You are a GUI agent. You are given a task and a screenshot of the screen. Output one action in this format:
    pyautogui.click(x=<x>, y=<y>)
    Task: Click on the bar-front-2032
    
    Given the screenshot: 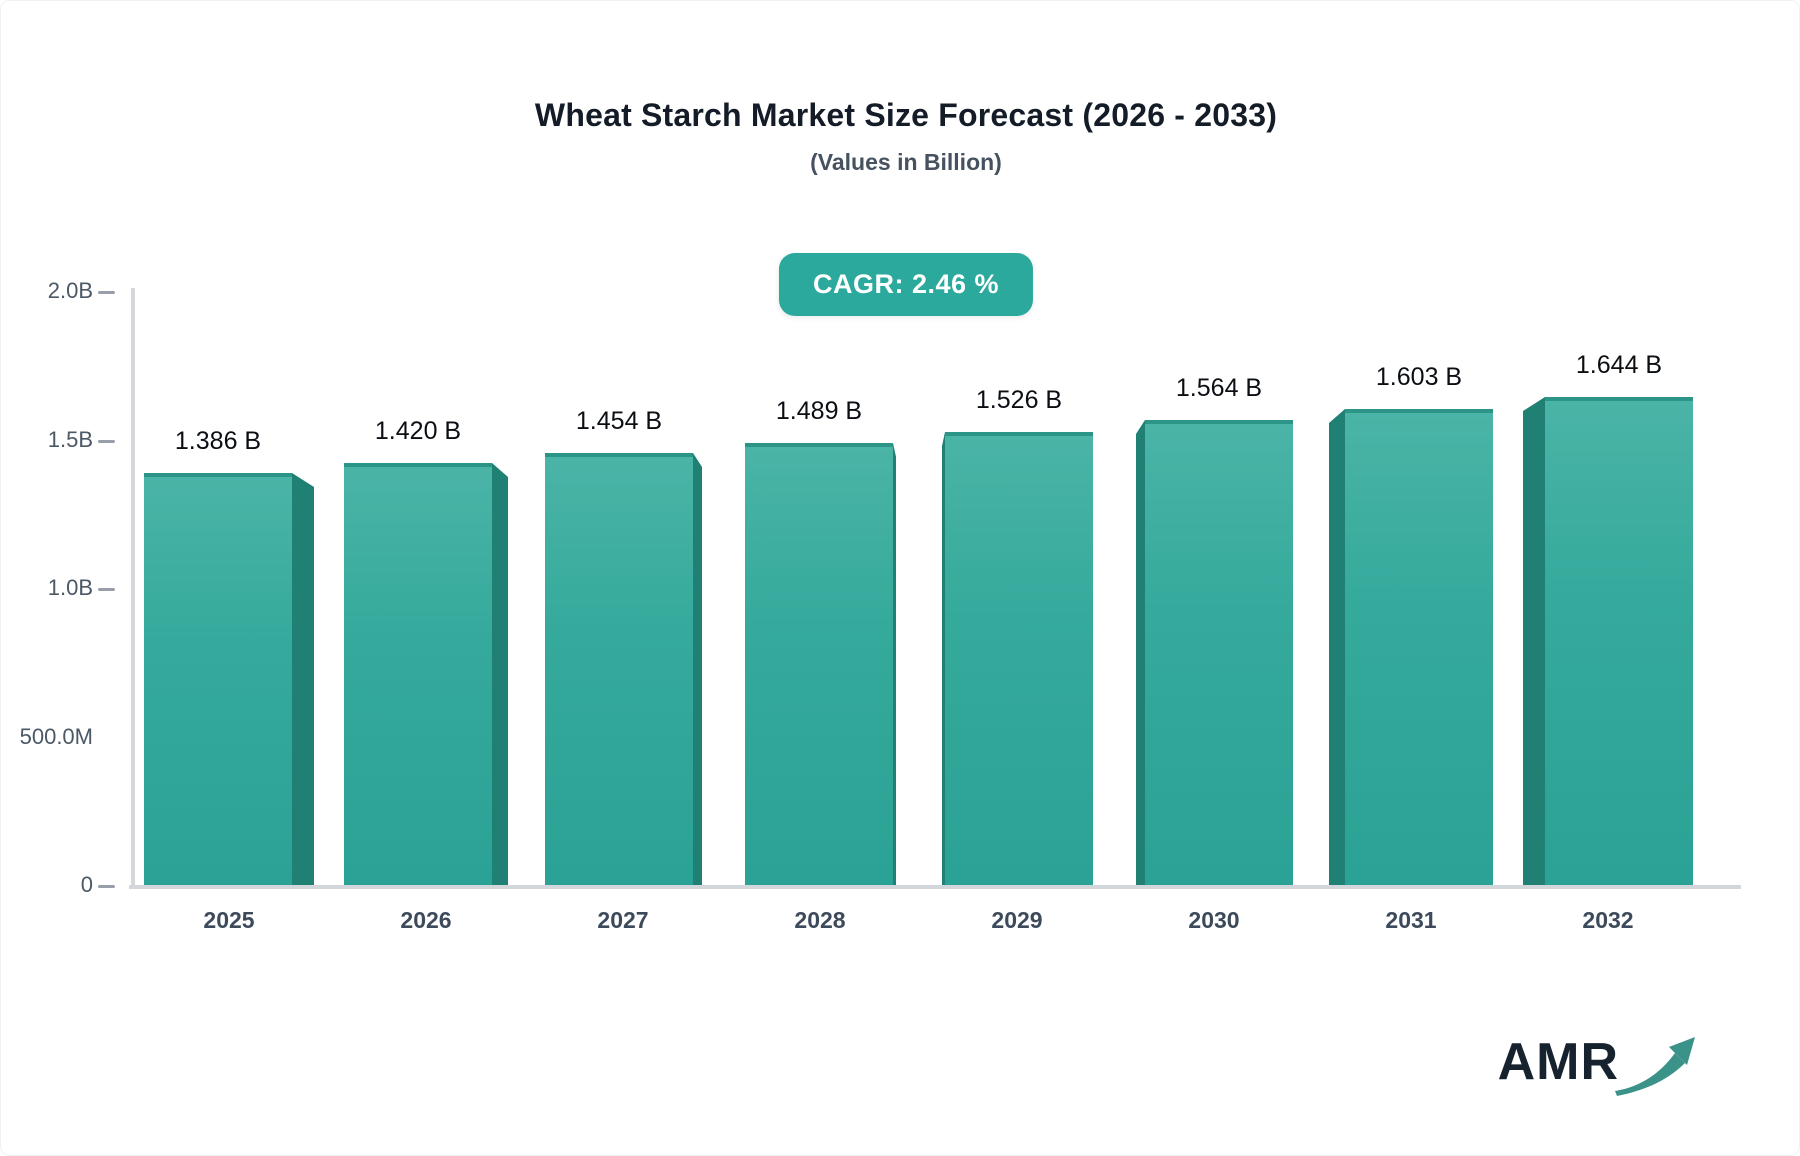 What is the action you would take?
    pyautogui.click(x=1619, y=641)
    